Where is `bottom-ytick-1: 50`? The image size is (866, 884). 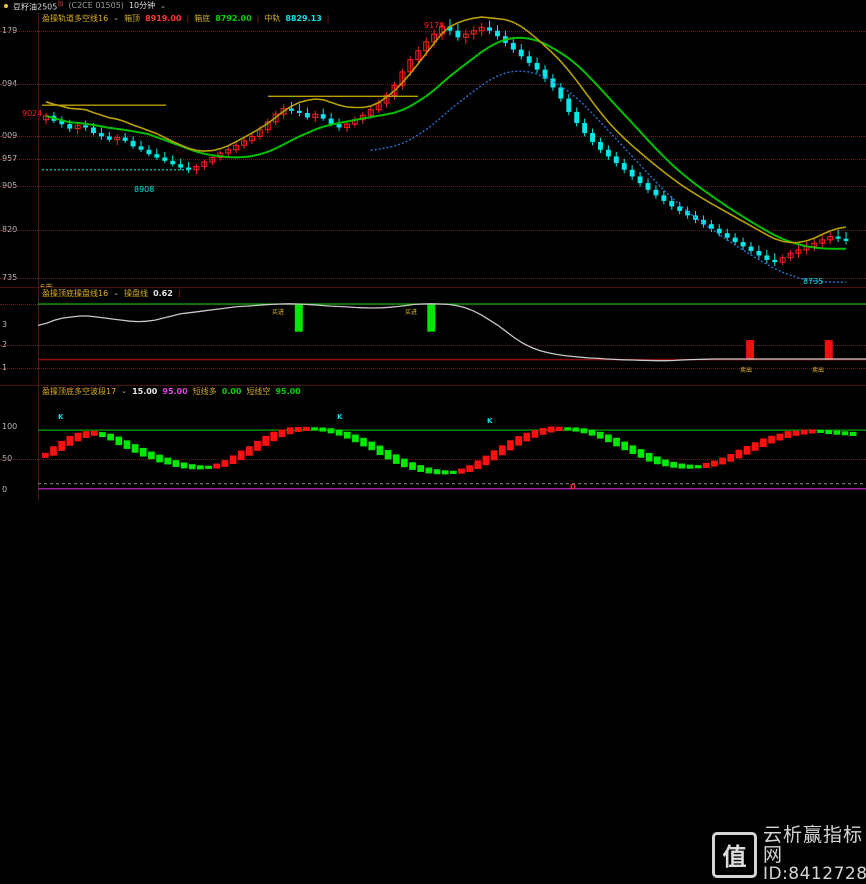 bottom-ytick-1: 50 is located at coordinates (7, 458).